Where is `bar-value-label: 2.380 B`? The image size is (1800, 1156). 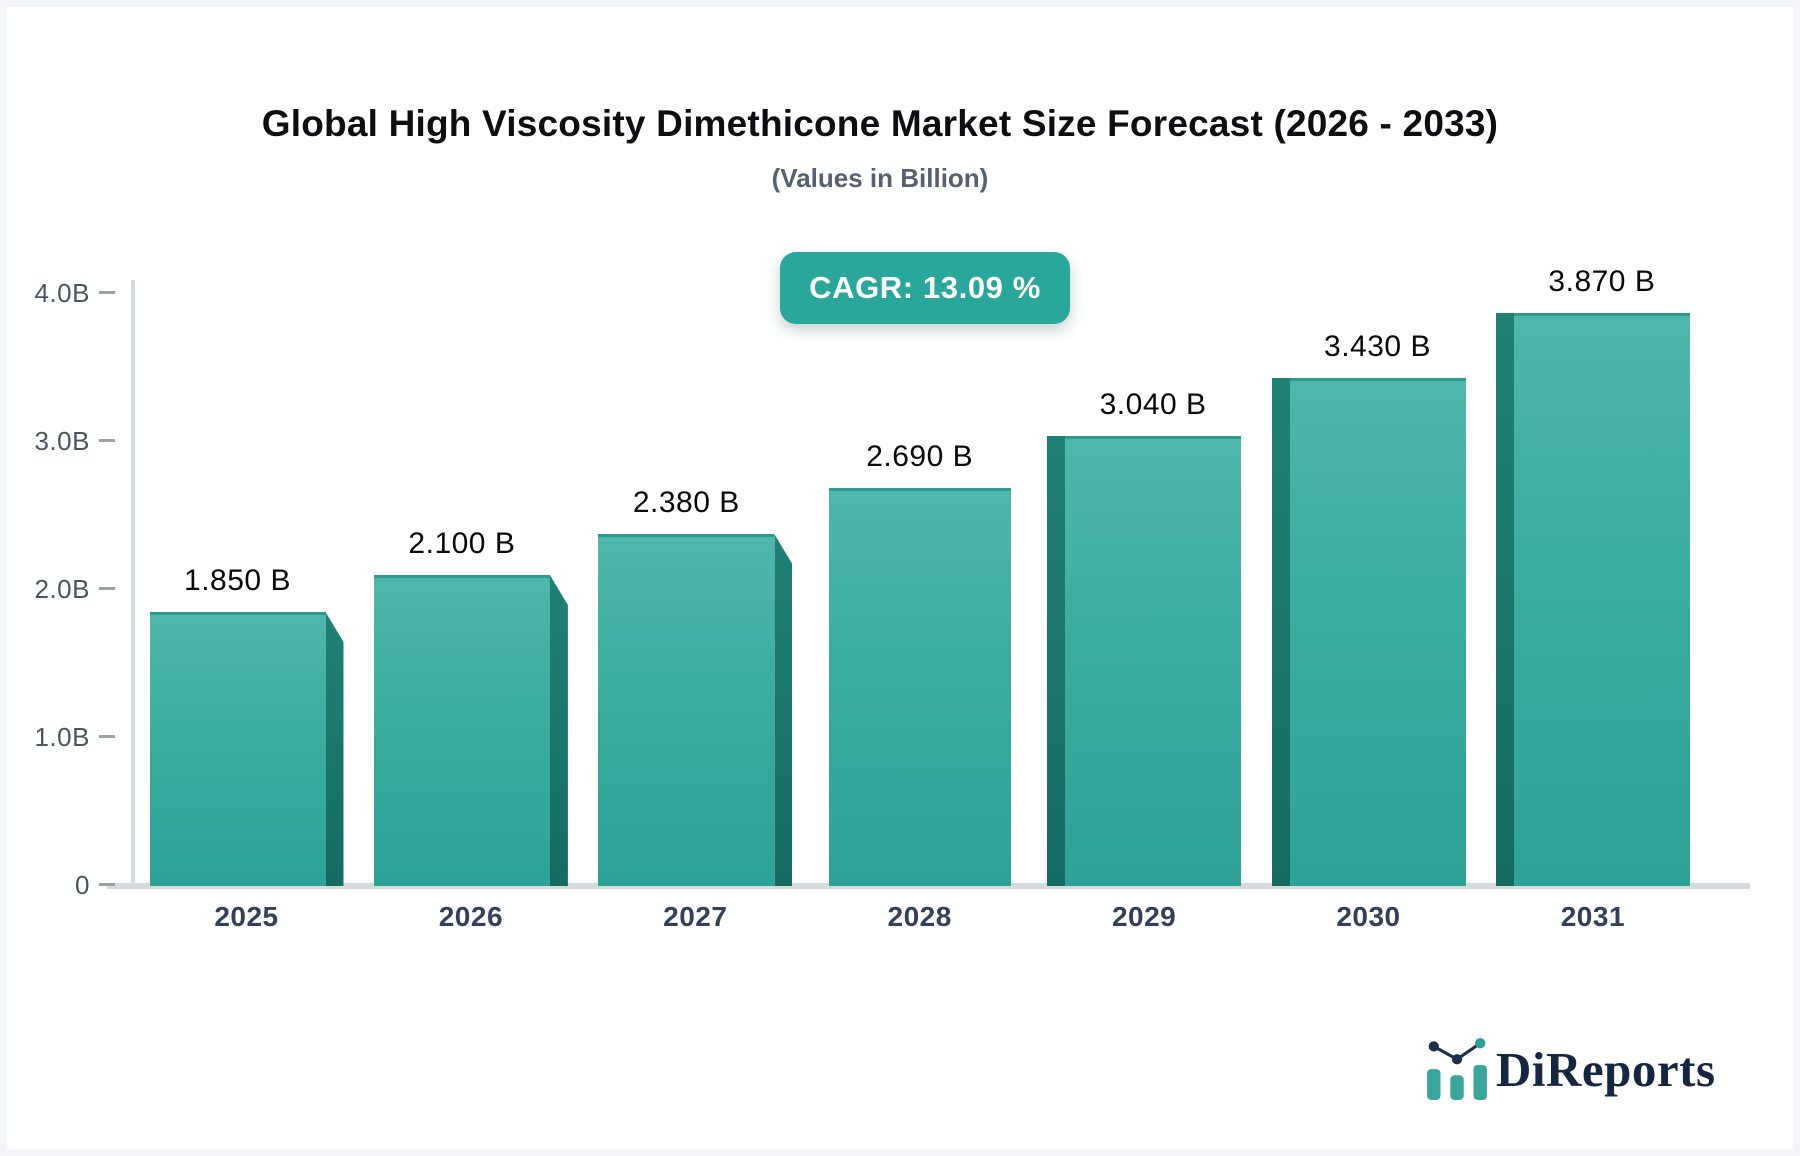
bar-value-label: 2.380 B is located at coordinates (686, 502).